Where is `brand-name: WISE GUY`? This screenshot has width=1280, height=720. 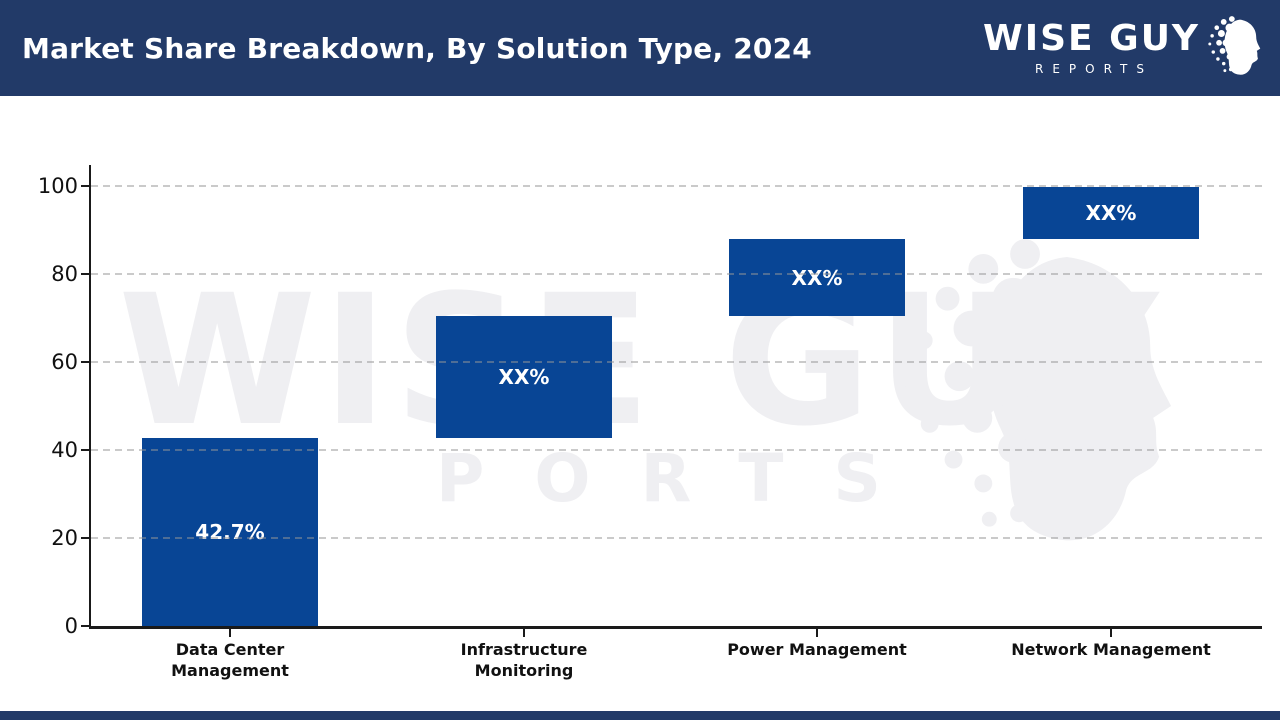 brand-name: WISE GUY is located at coordinates (1091, 38).